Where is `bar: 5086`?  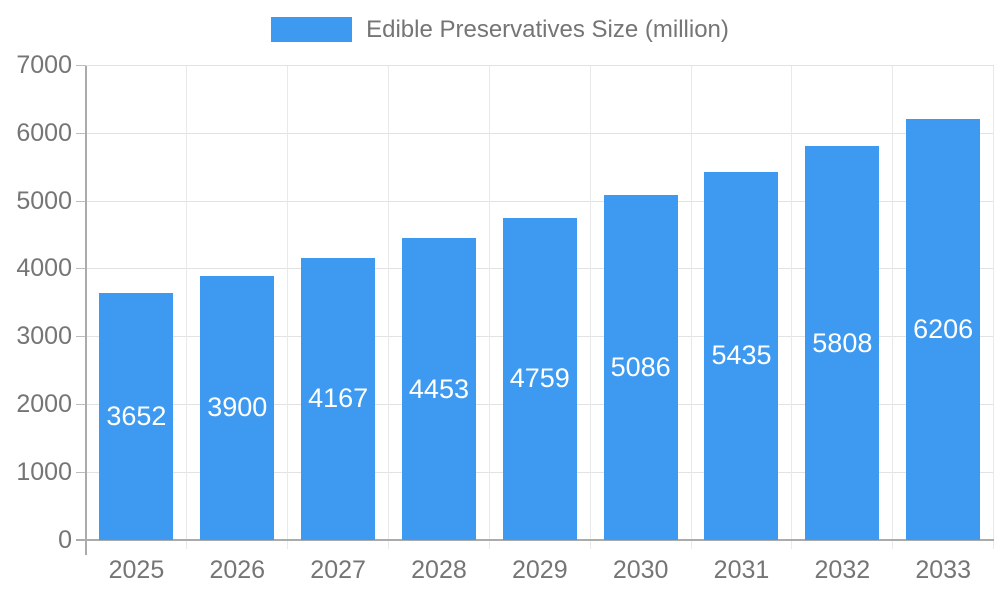
bar: 5086 is located at coordinates (640, 367).